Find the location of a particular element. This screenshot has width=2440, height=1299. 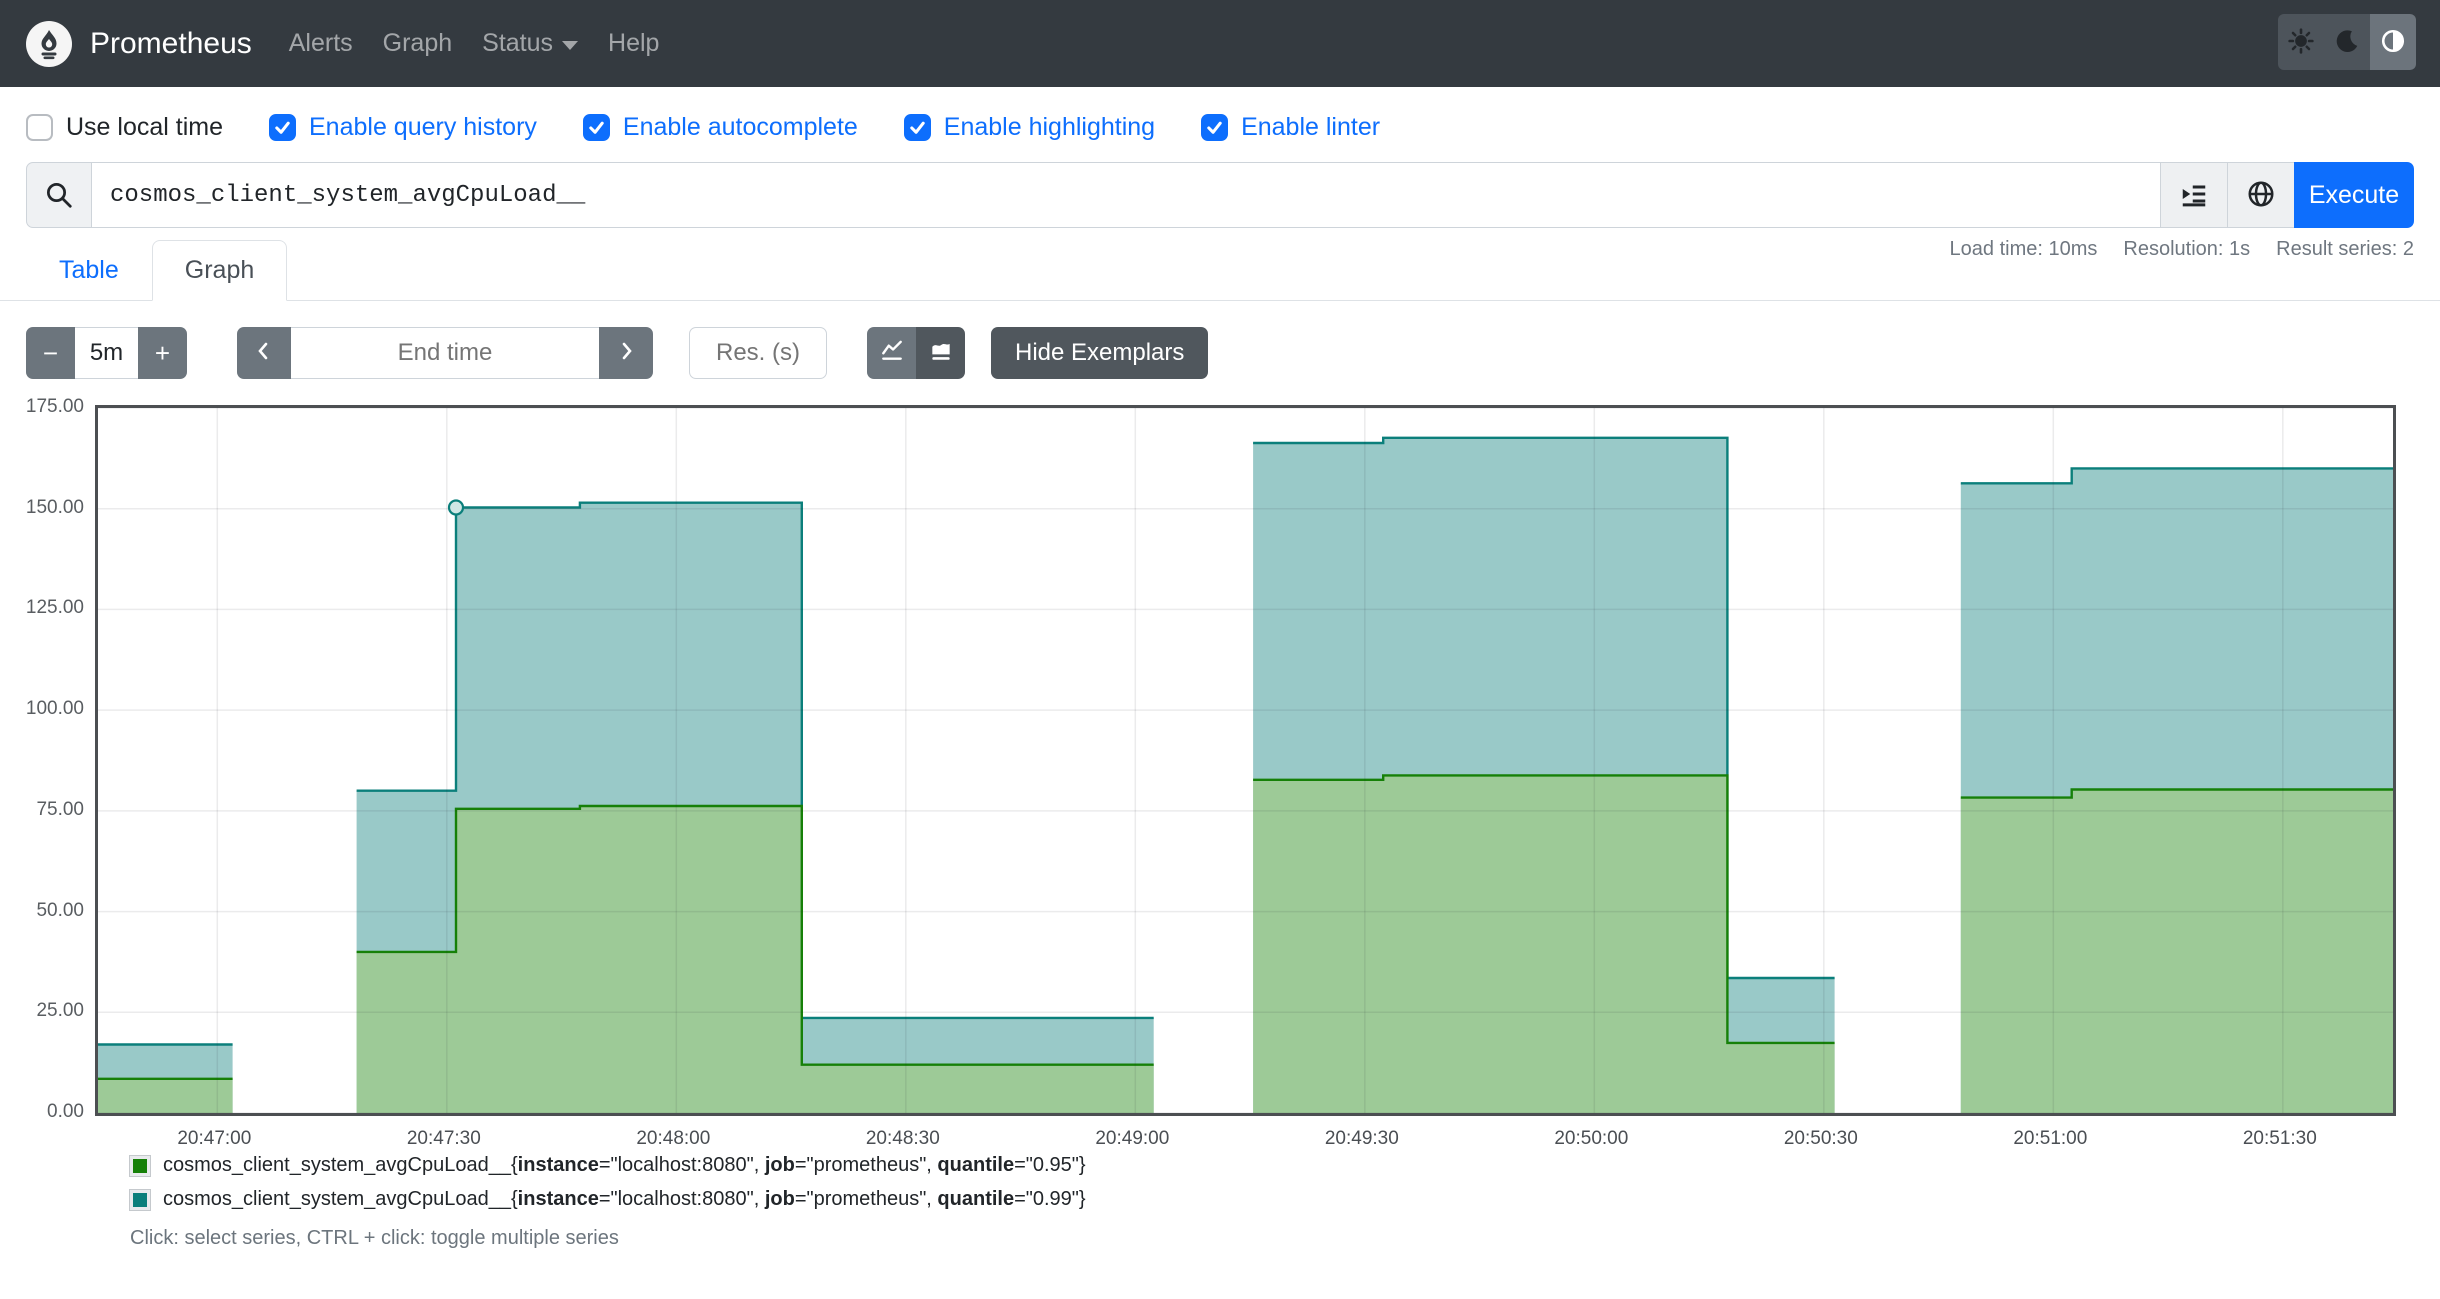

navbar: Prometheus Alerts Graph Status Help is located at coordinates (1220, 43).